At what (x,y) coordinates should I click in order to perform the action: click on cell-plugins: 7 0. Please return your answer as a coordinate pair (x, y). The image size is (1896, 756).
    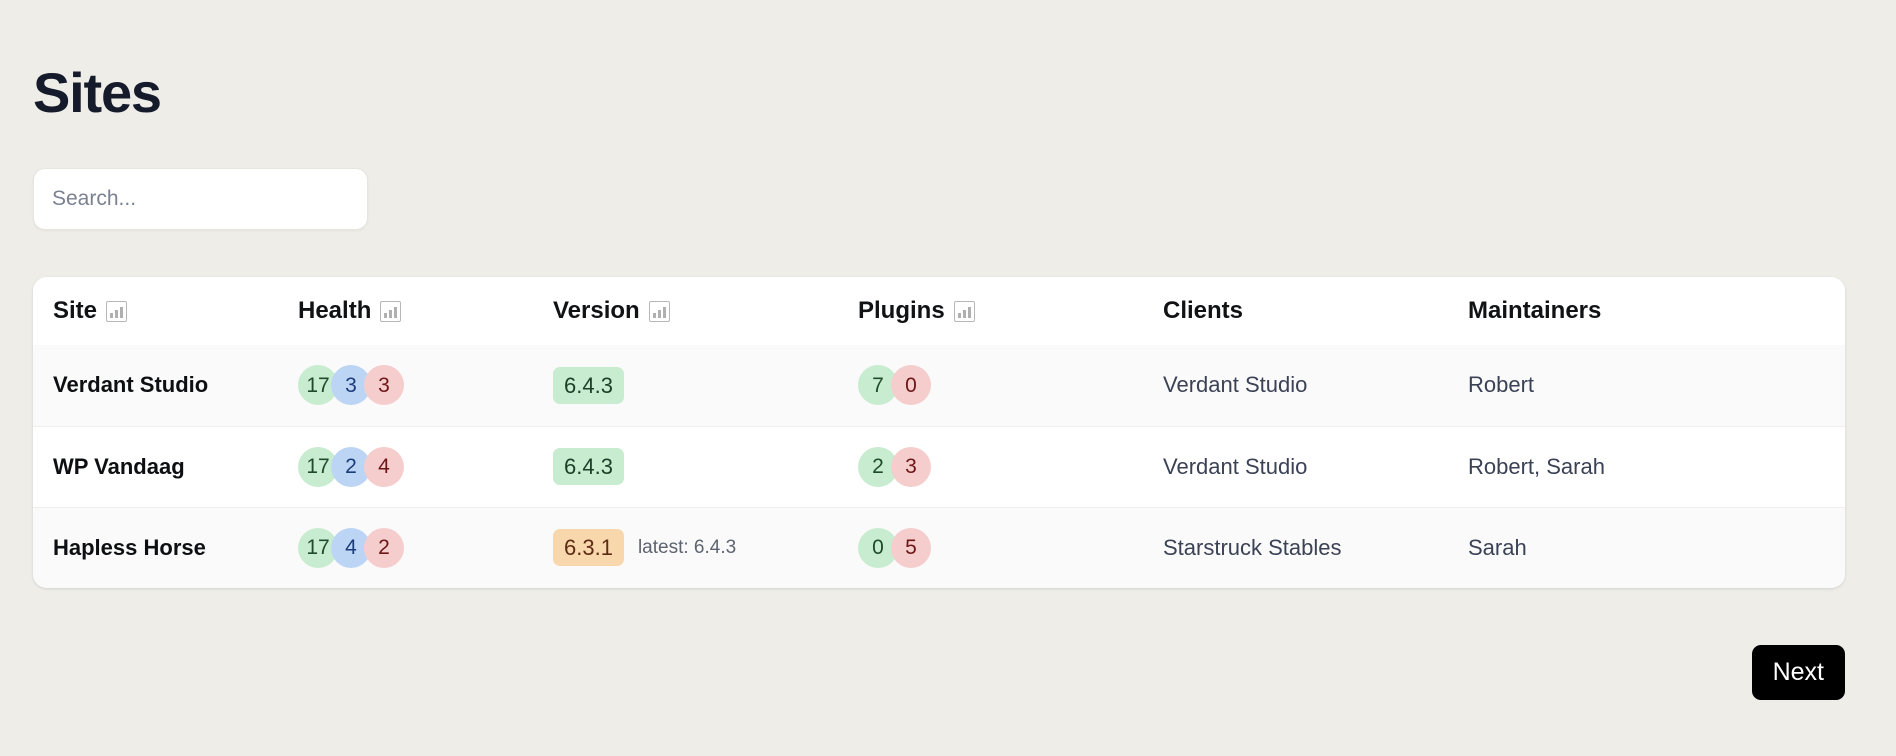
    Looking at the image, I should click on (1010, 385).